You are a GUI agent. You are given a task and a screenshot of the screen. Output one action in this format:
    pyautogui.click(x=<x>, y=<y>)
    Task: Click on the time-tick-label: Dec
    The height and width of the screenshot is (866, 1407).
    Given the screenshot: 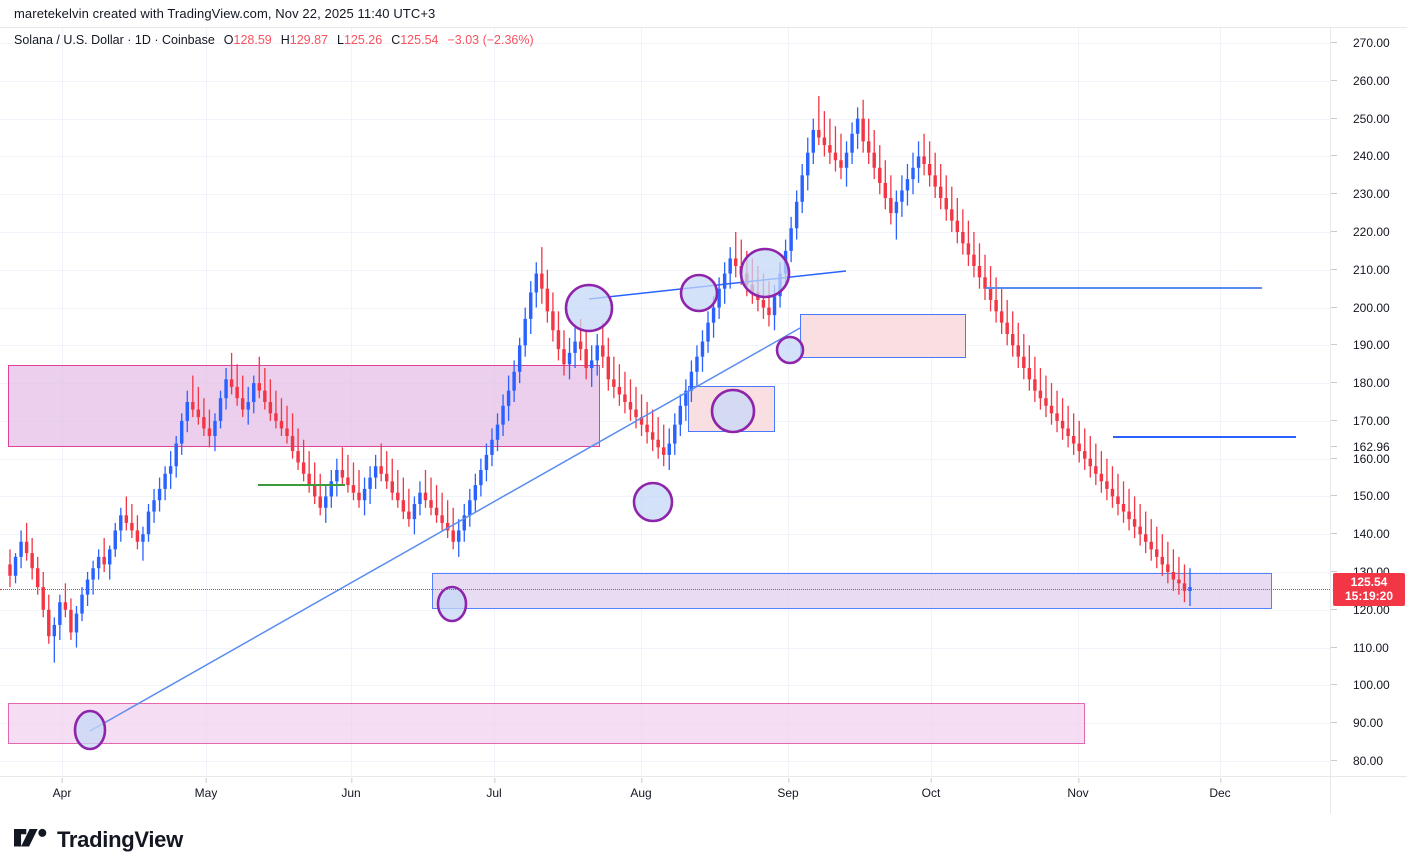 What is the action you would take?
    pyautogui.click(x=1220, y=789)
    